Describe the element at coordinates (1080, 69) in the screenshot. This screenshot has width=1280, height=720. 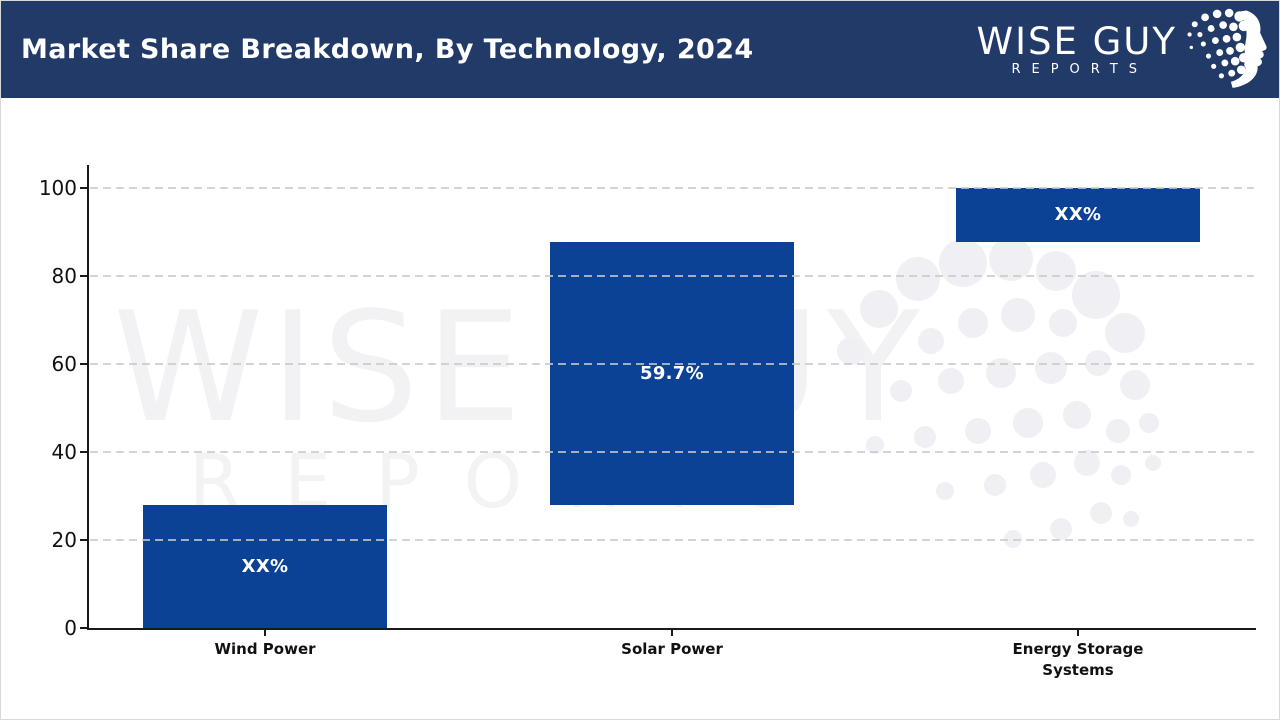
I see `logo-brand-subtext: REPORTS` at that location.